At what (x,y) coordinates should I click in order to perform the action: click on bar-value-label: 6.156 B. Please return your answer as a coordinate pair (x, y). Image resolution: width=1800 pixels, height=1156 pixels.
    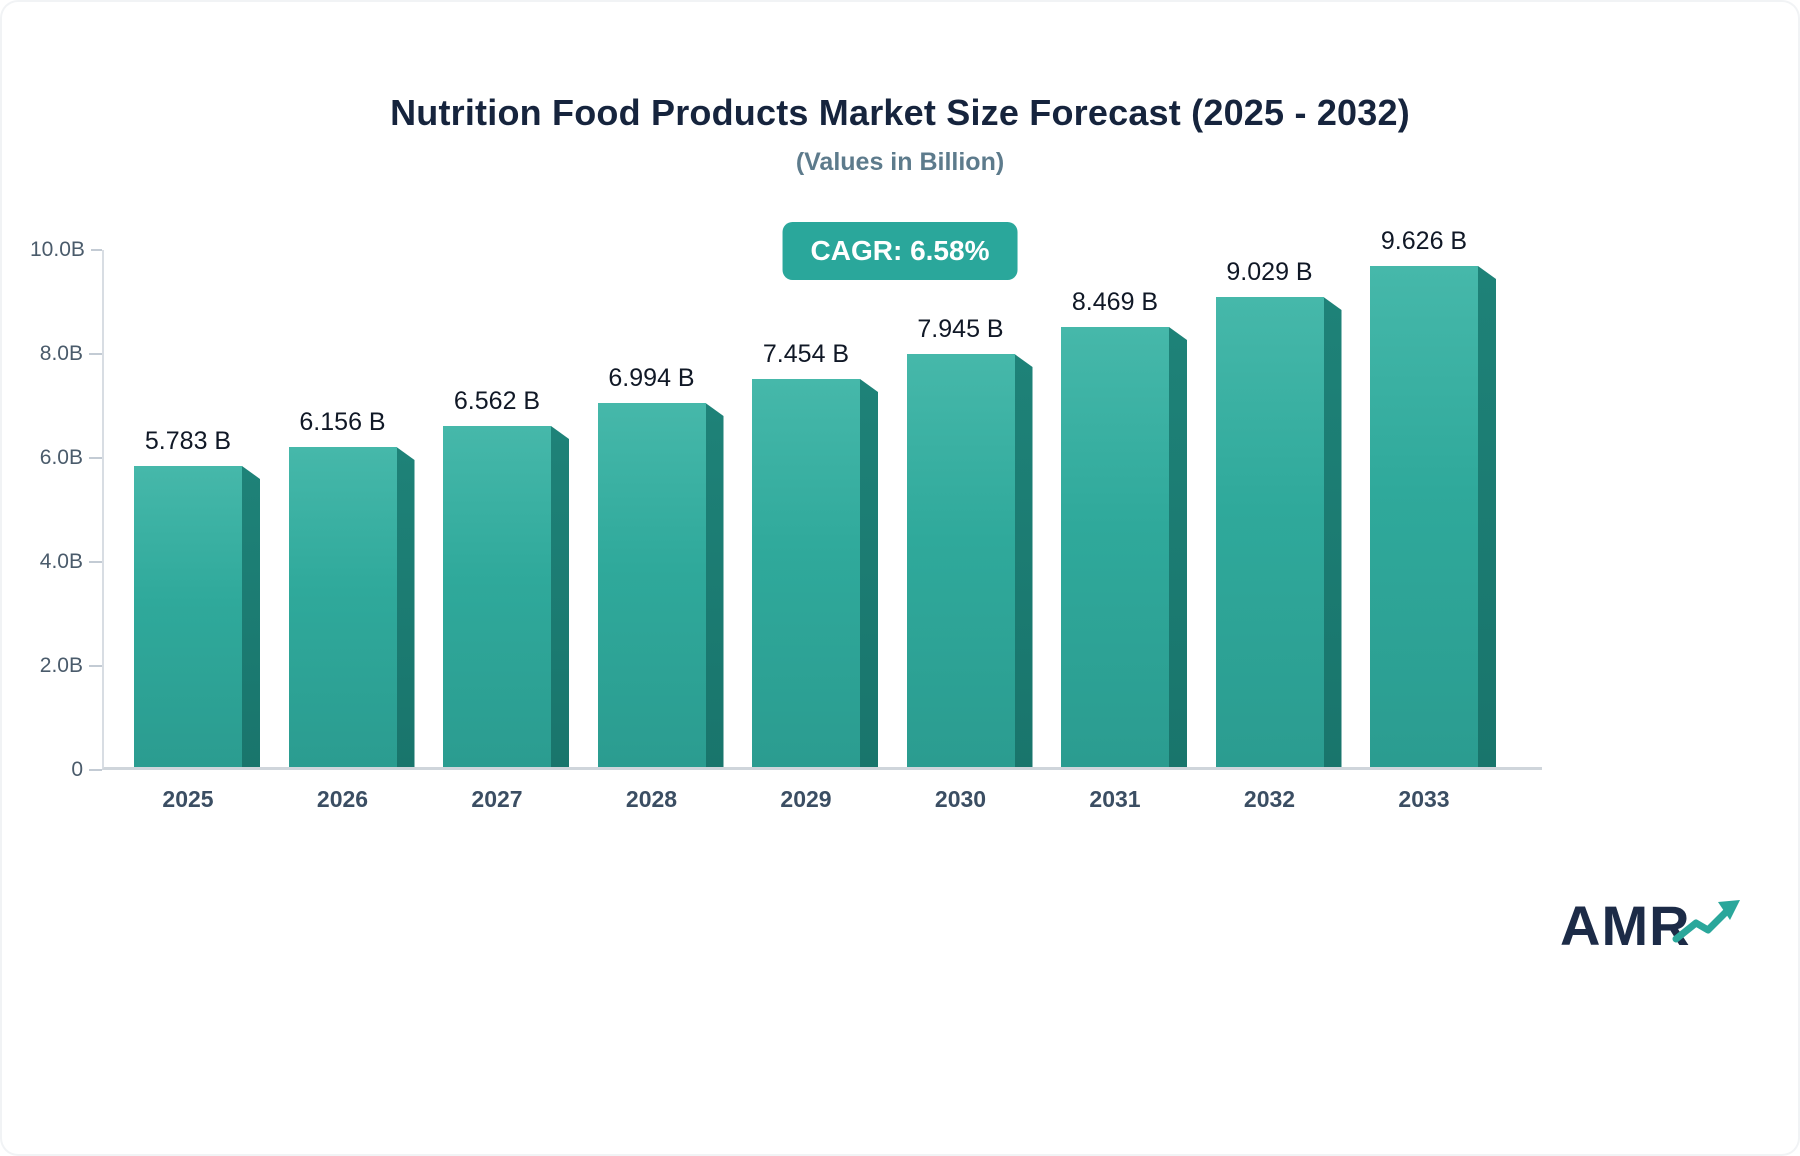
    Looking at the image, I should click on (342, 422).